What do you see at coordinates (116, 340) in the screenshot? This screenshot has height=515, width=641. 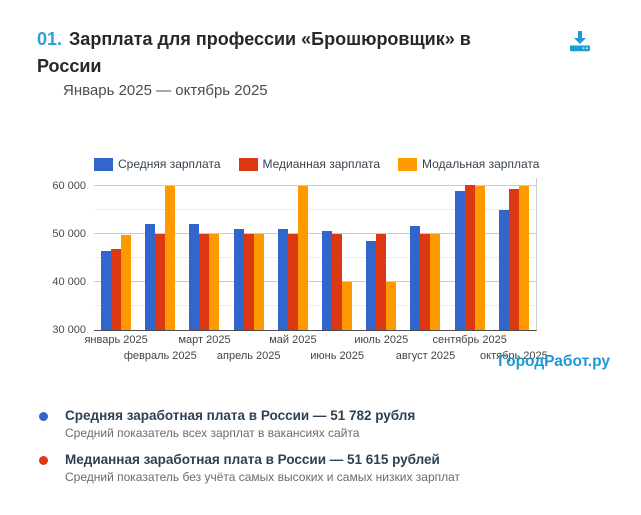 I see `x-axis-label: январь 2025` at bounding box center [116, 340].